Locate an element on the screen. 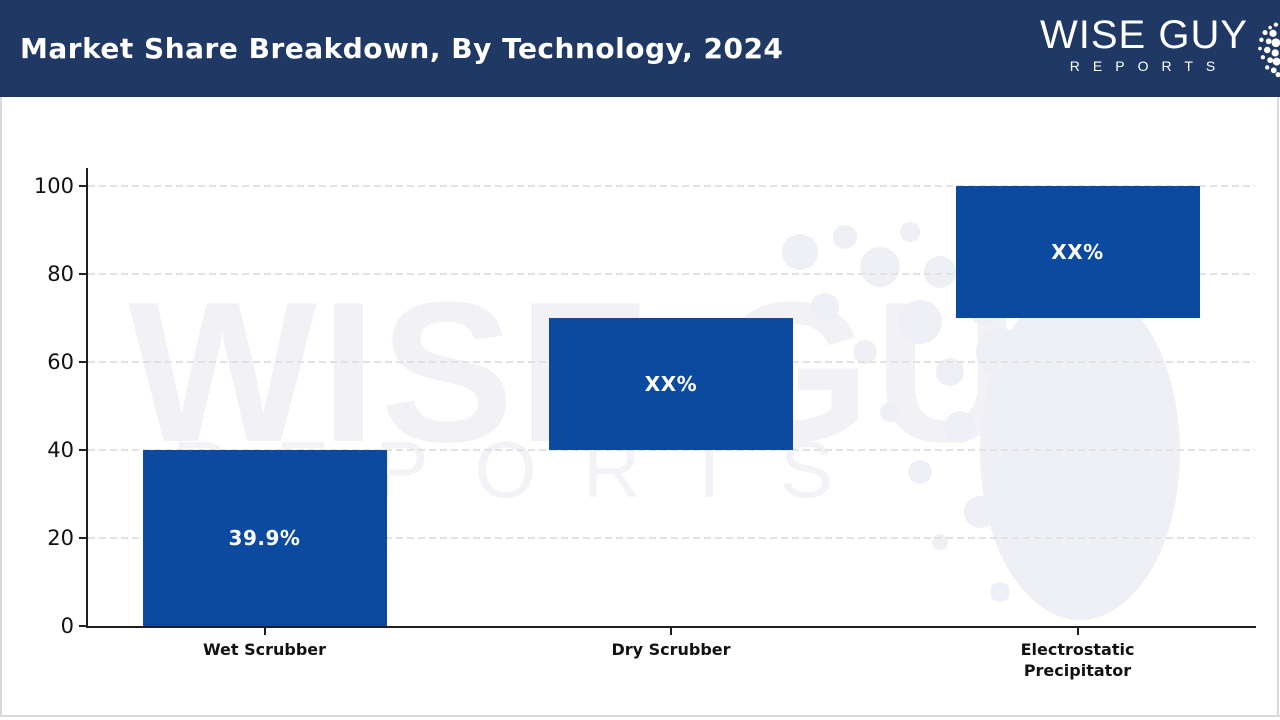 Image resolution: width=1280 pixels, height=720 pixels. x-axis-line is located at coordinates (671, 627).